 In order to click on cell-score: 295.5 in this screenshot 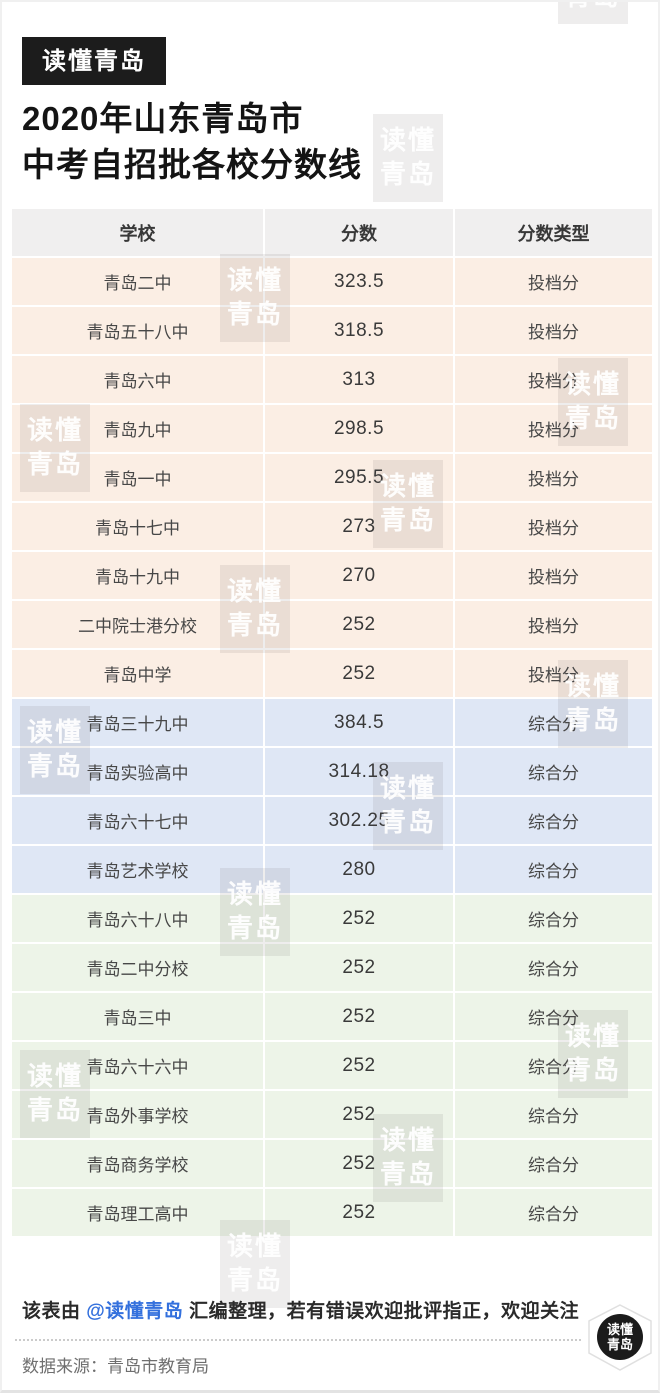, I will do `click(360, 477)`.